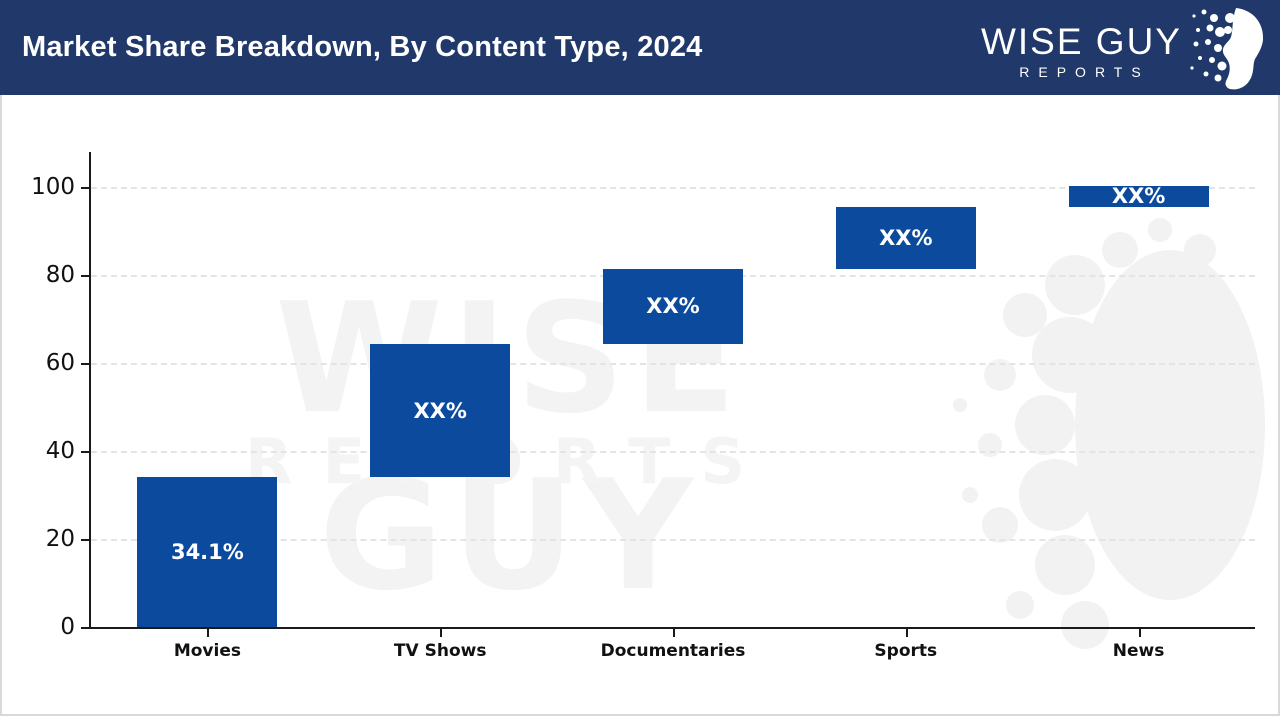 This screenshot has width=1280, height=720. Describe the element at coordinates (67, 627) in the screenshot. I see `y-tick-label-0: 0` at that location.